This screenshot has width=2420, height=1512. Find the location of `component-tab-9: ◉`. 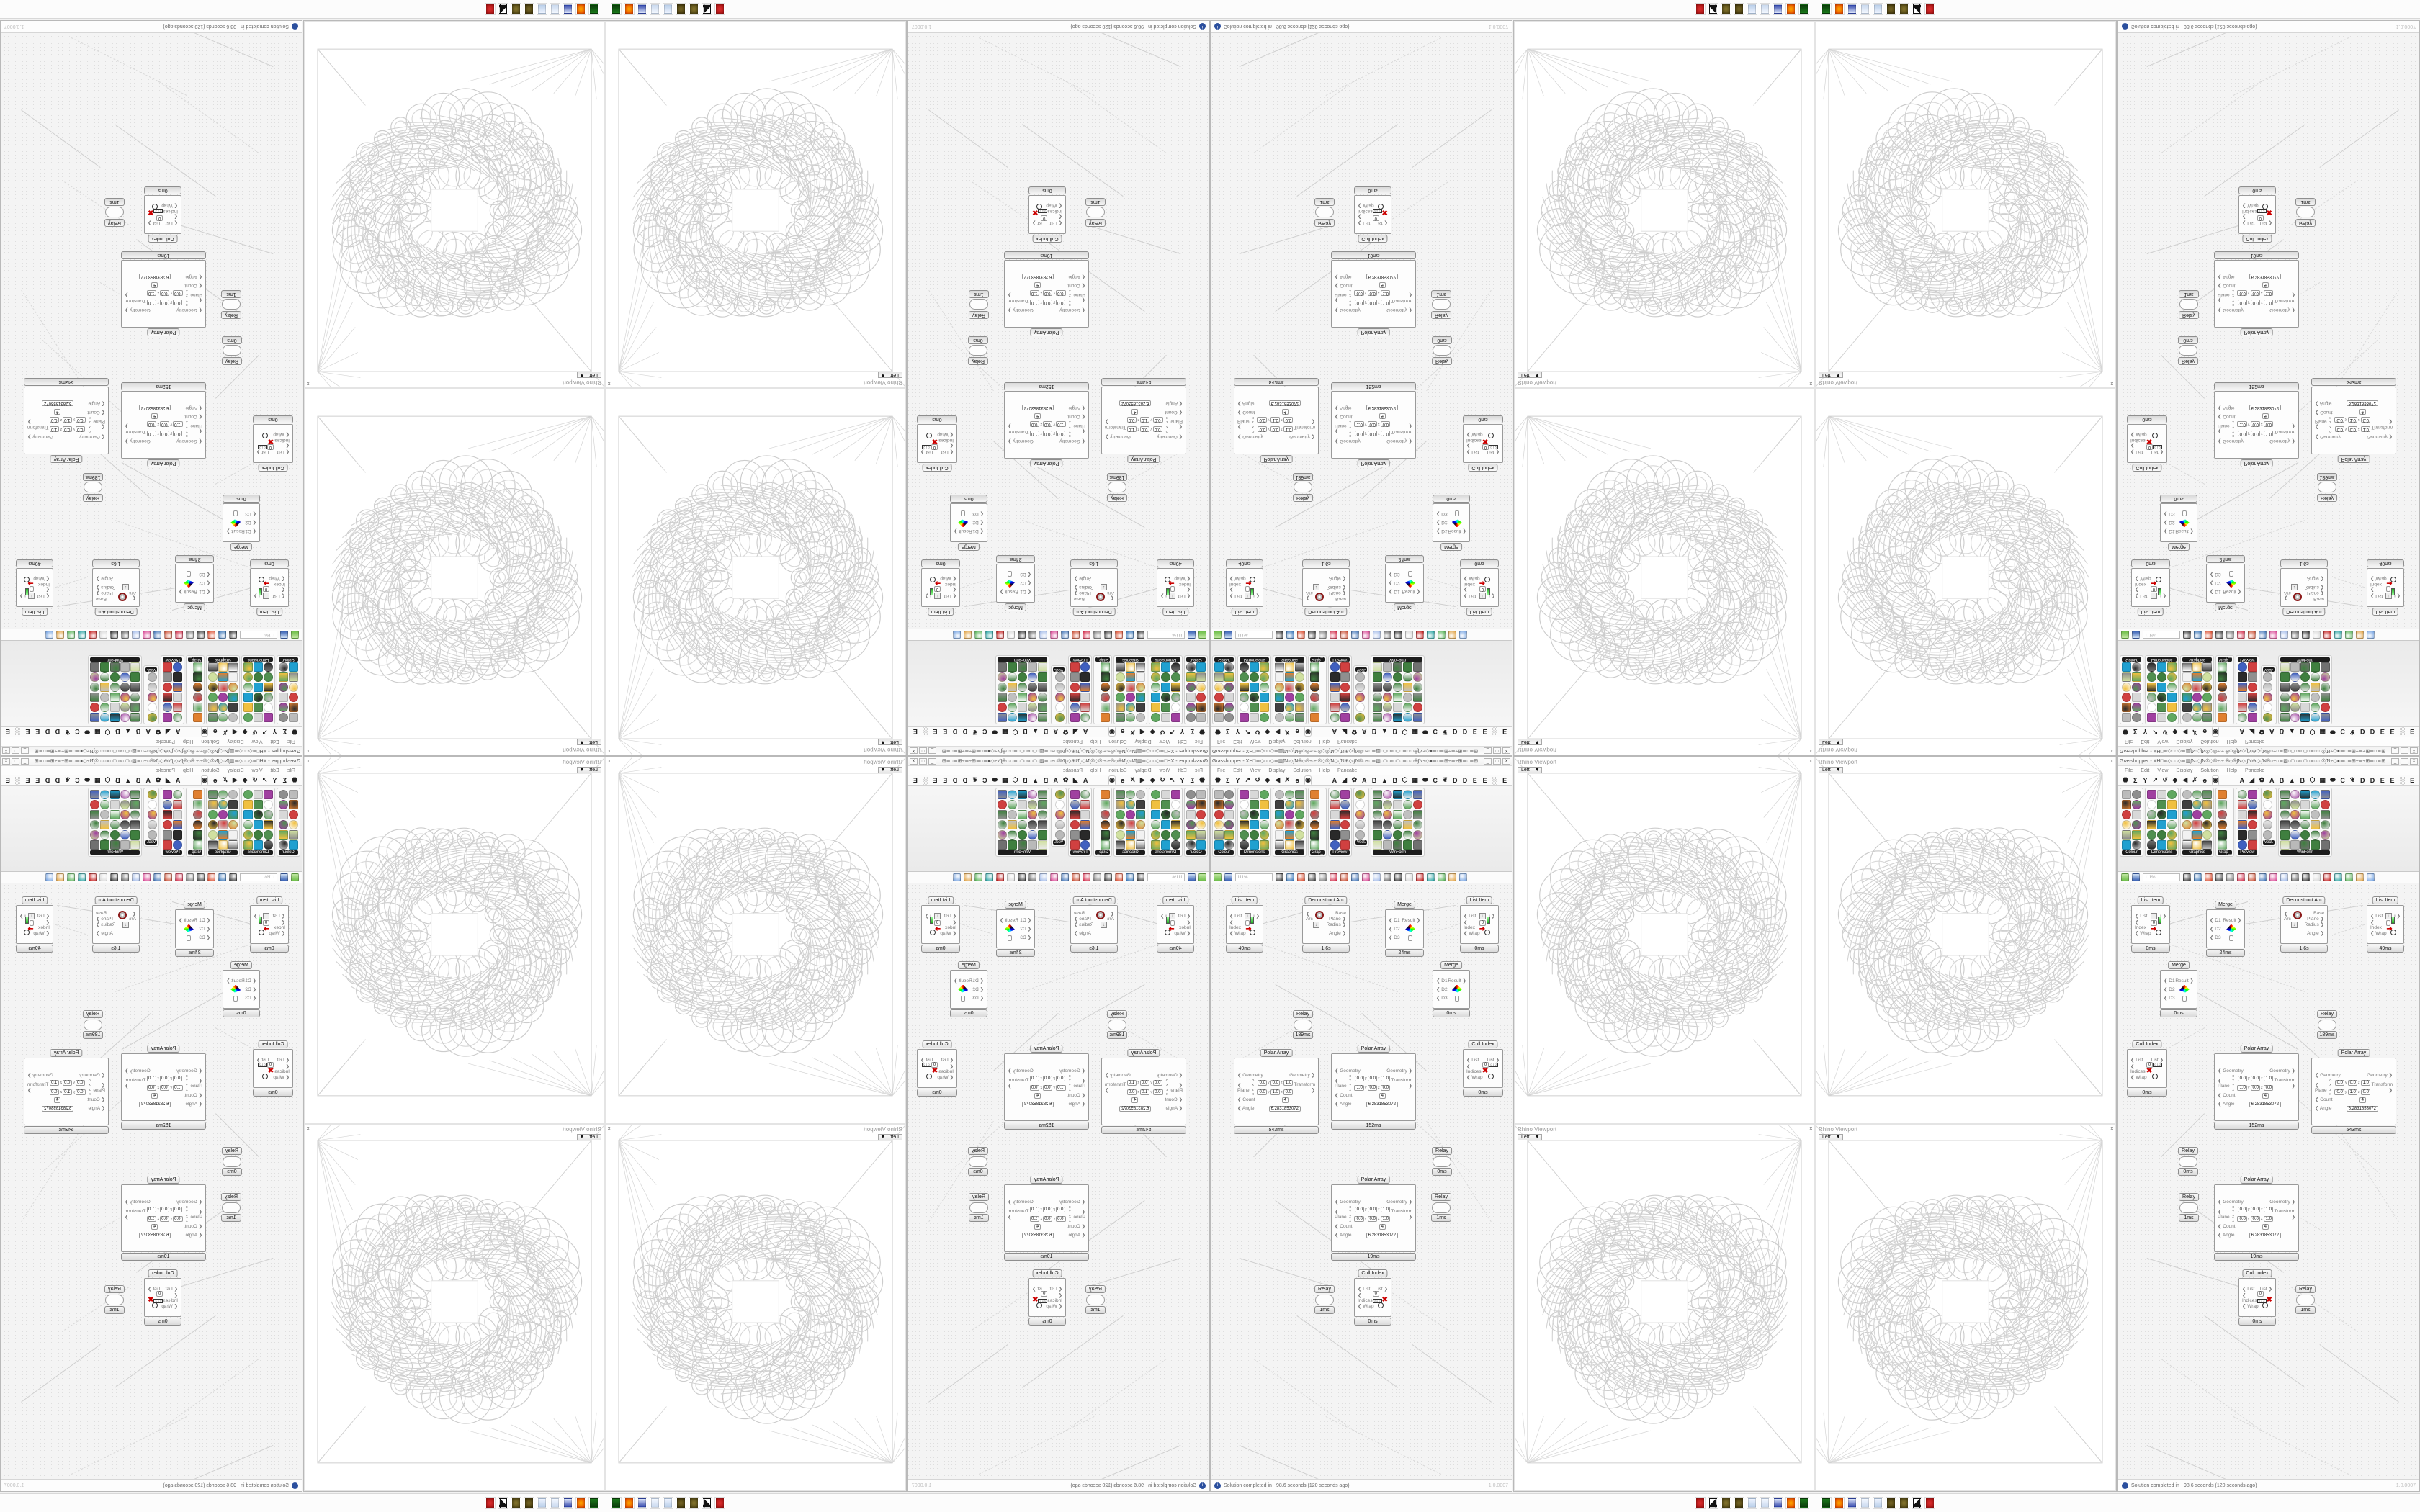

component-tab-9: ◉ is located at coordinates (204, 732).